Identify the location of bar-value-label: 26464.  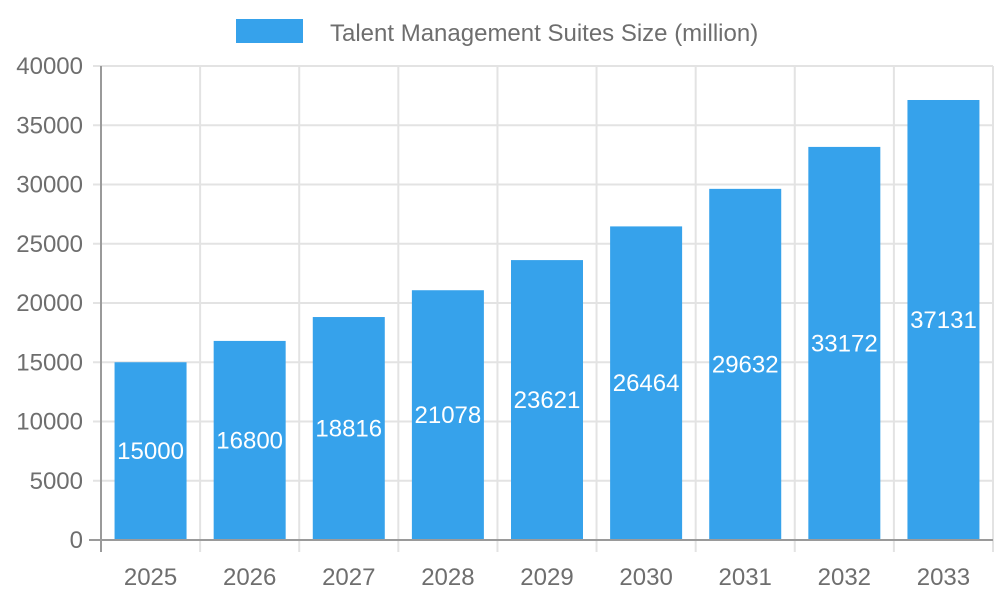
(646, 383).